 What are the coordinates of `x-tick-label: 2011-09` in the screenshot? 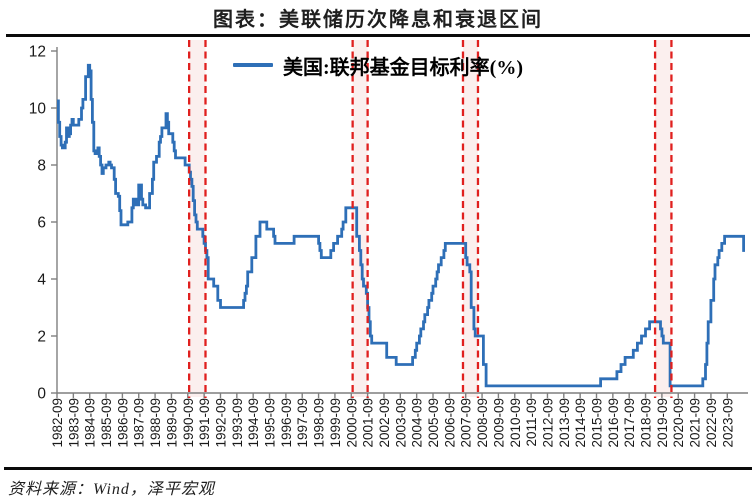 It's located at (531, 422).